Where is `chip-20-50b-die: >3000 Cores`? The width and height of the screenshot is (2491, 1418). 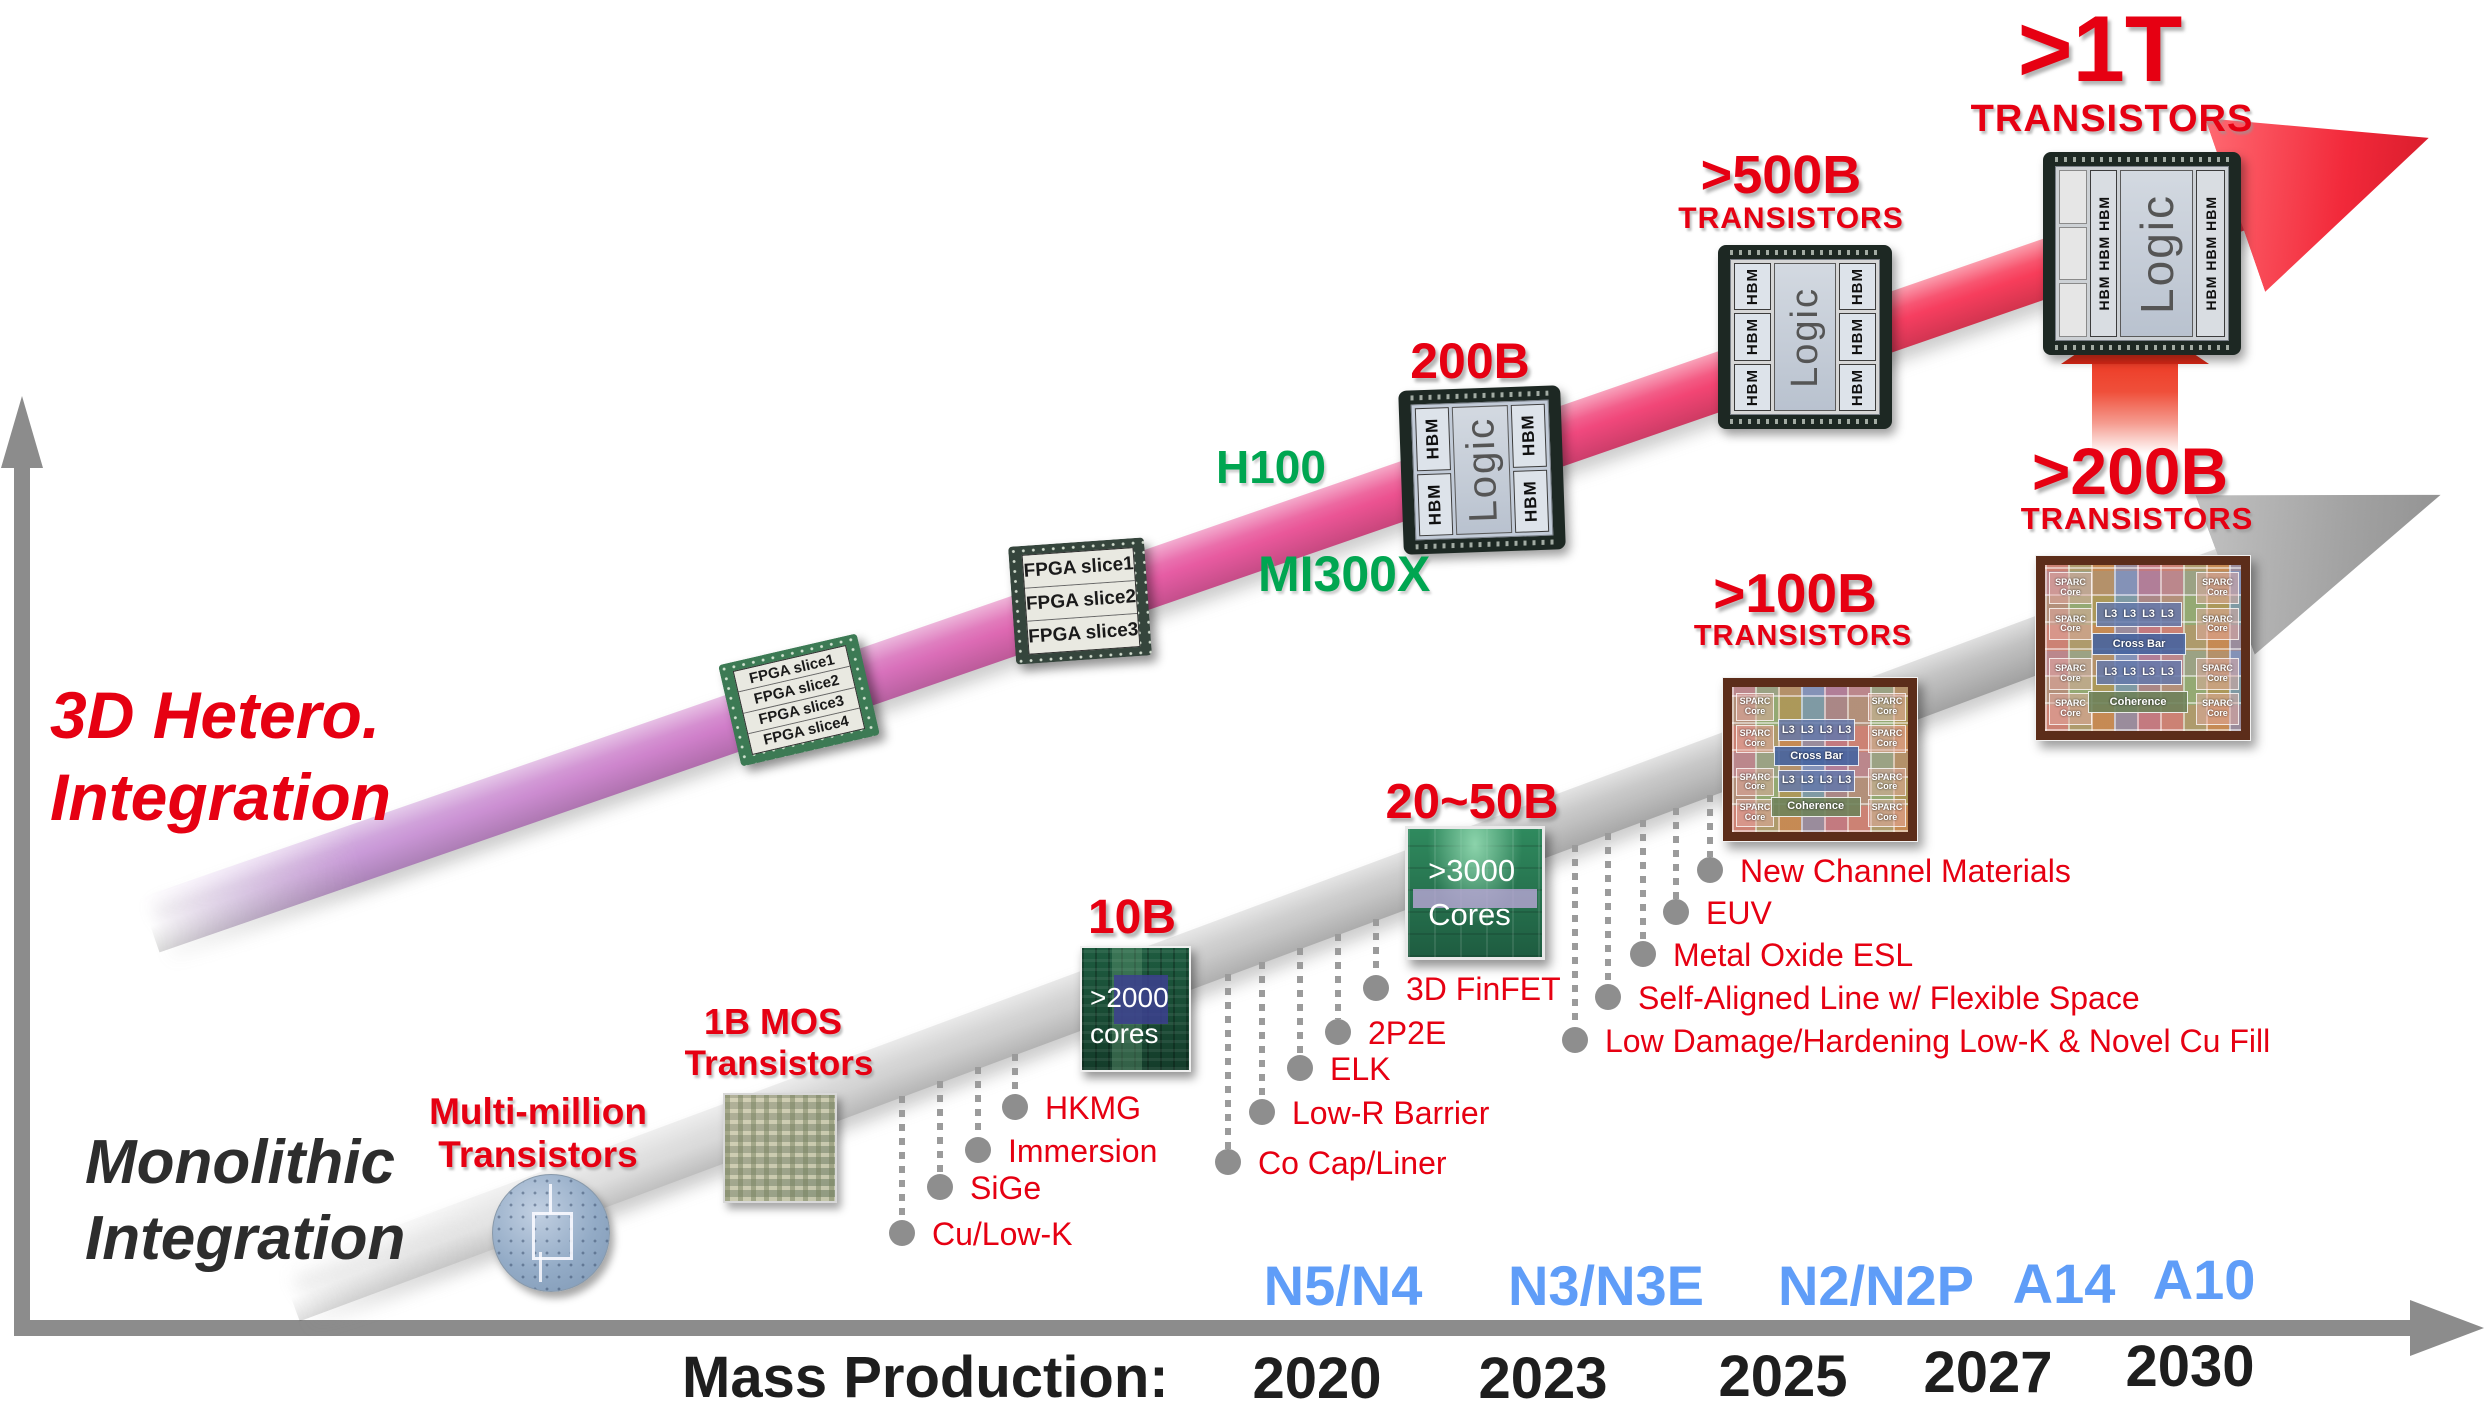
chip-20-50b-die: >3000 Cores is located at coordinates (1475, 893).